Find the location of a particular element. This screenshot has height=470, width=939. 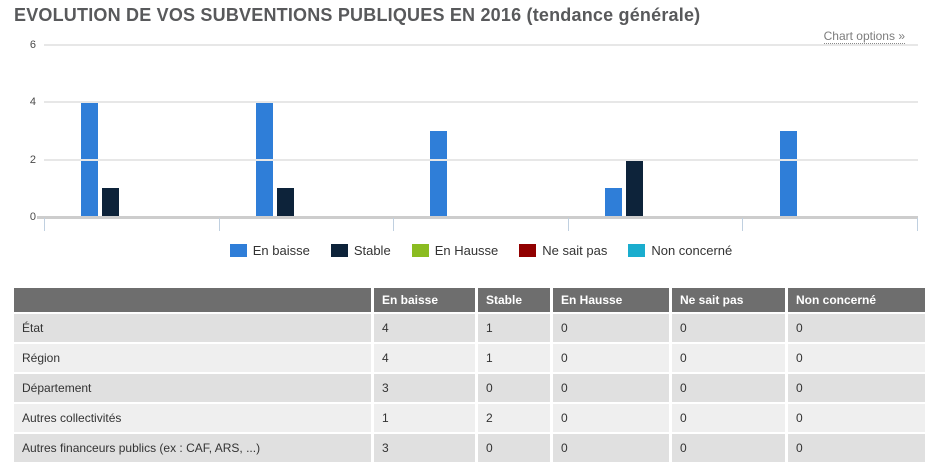

y-axis-label: 2 is located at coordinates (32, 159).